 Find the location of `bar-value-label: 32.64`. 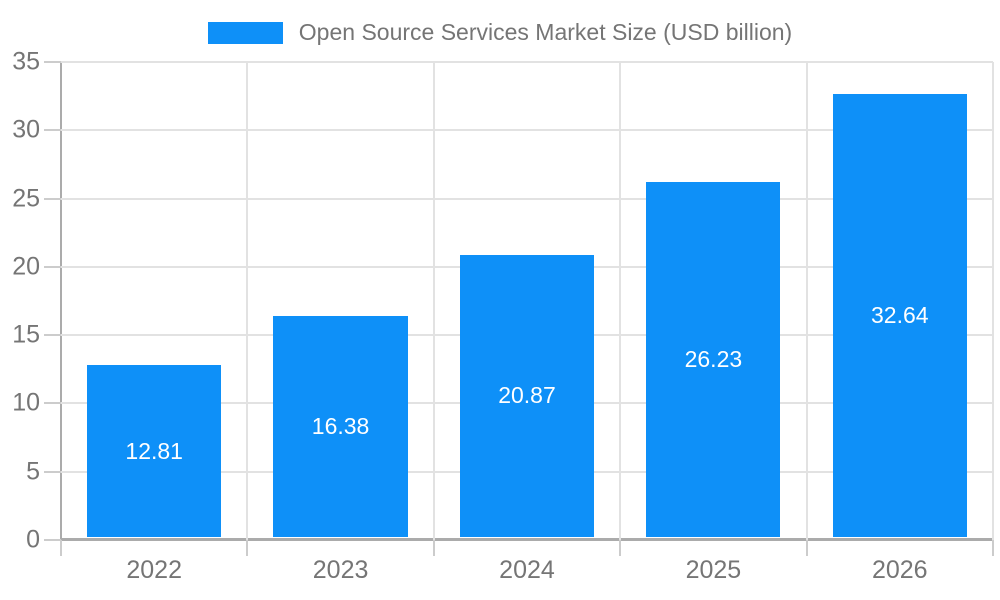

bar-value-label: 32.64 is located at coordinates (900, 315).